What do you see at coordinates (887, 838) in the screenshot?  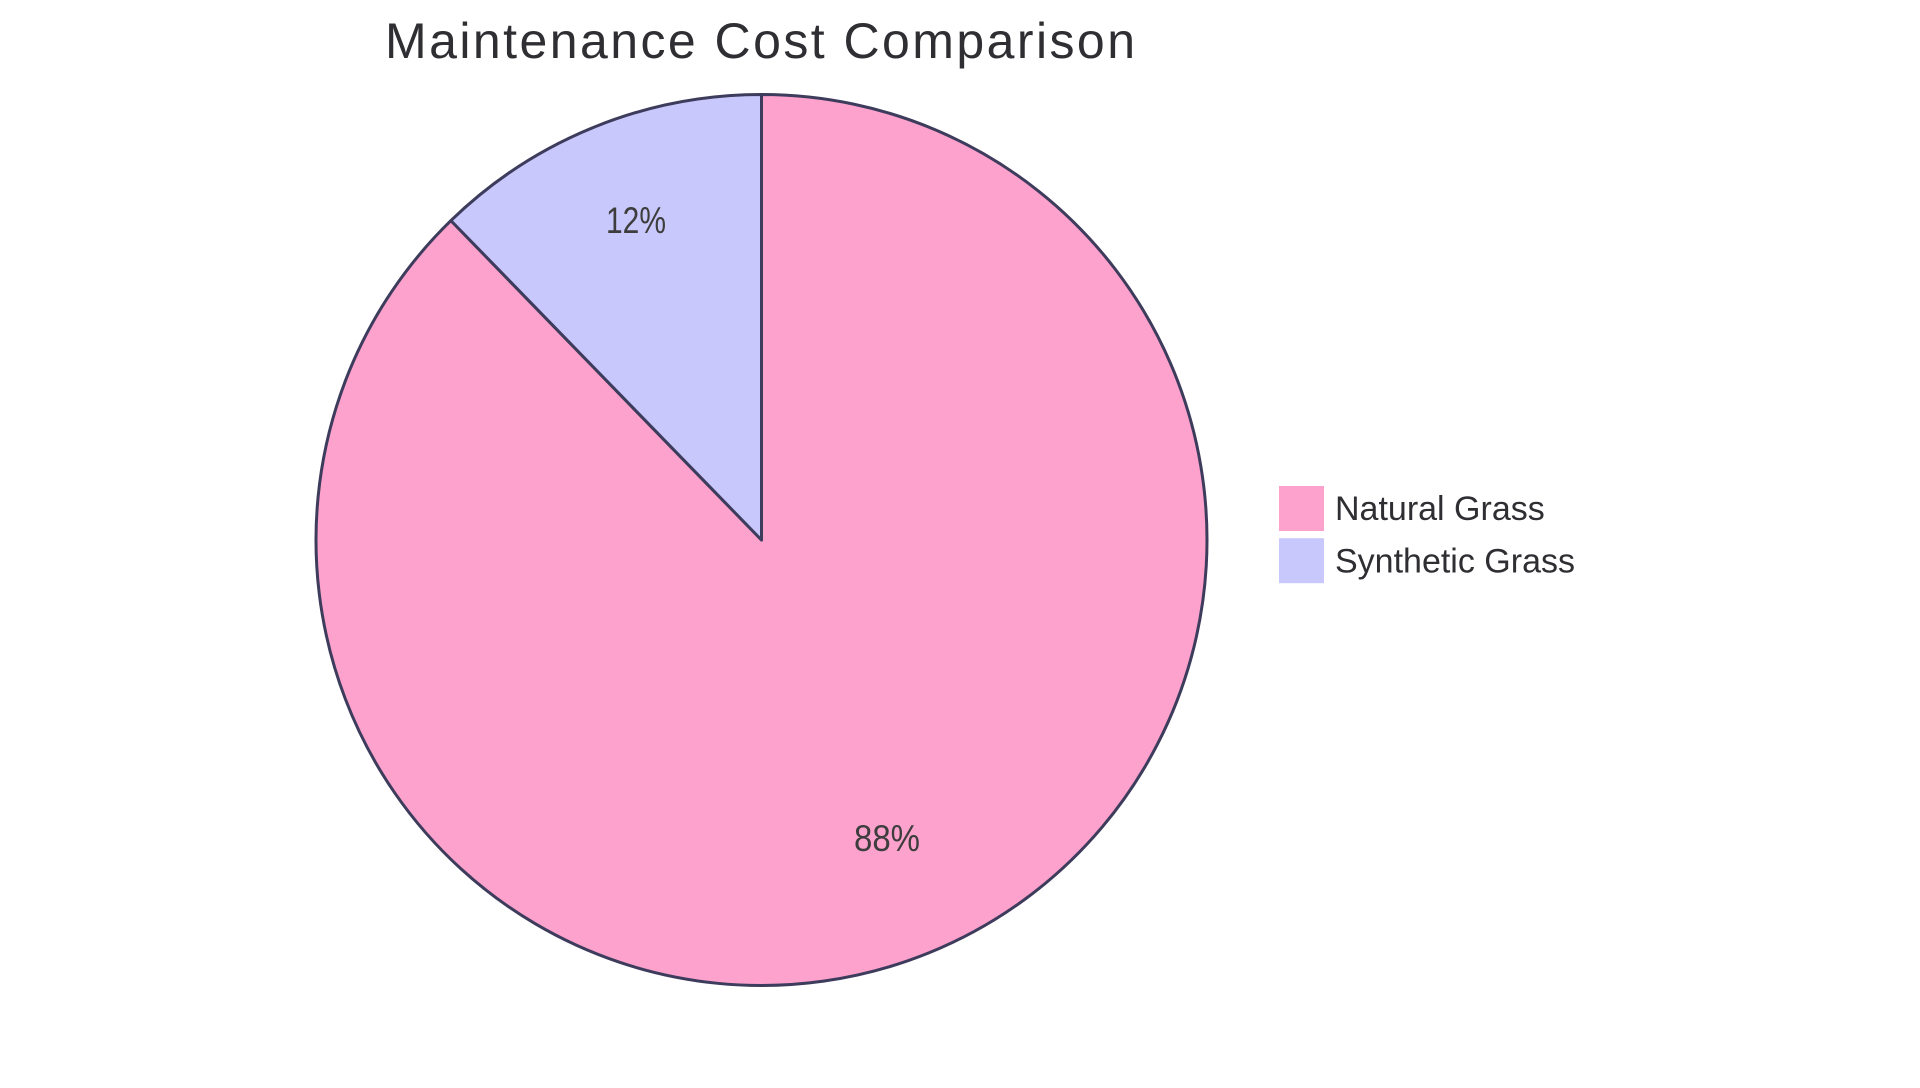 I see `svg-text: 88%` at bounding box center [887, 838].